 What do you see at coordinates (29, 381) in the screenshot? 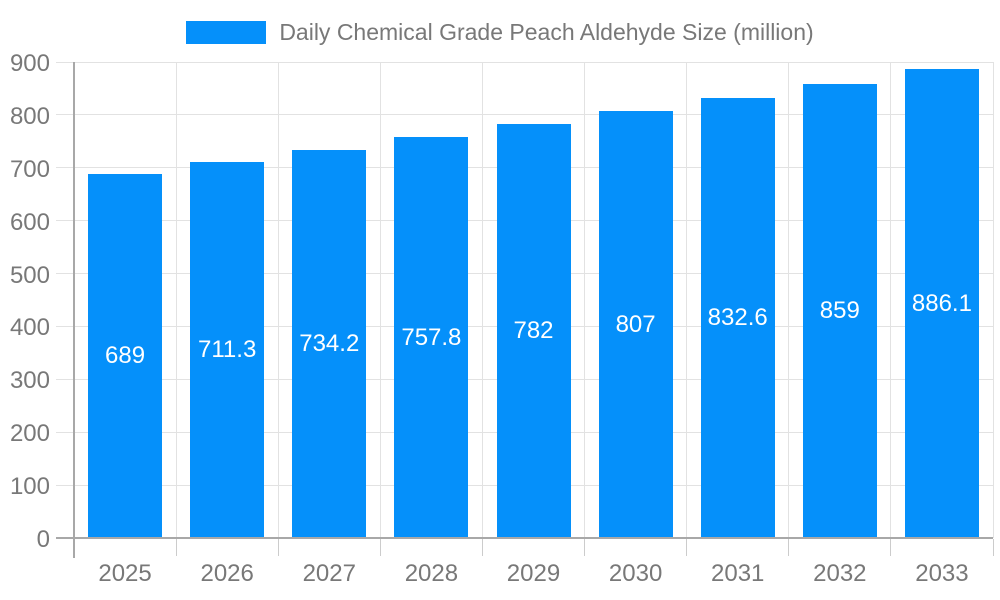
I see `y-axis-label: 300` at bounding box center [29, 381].